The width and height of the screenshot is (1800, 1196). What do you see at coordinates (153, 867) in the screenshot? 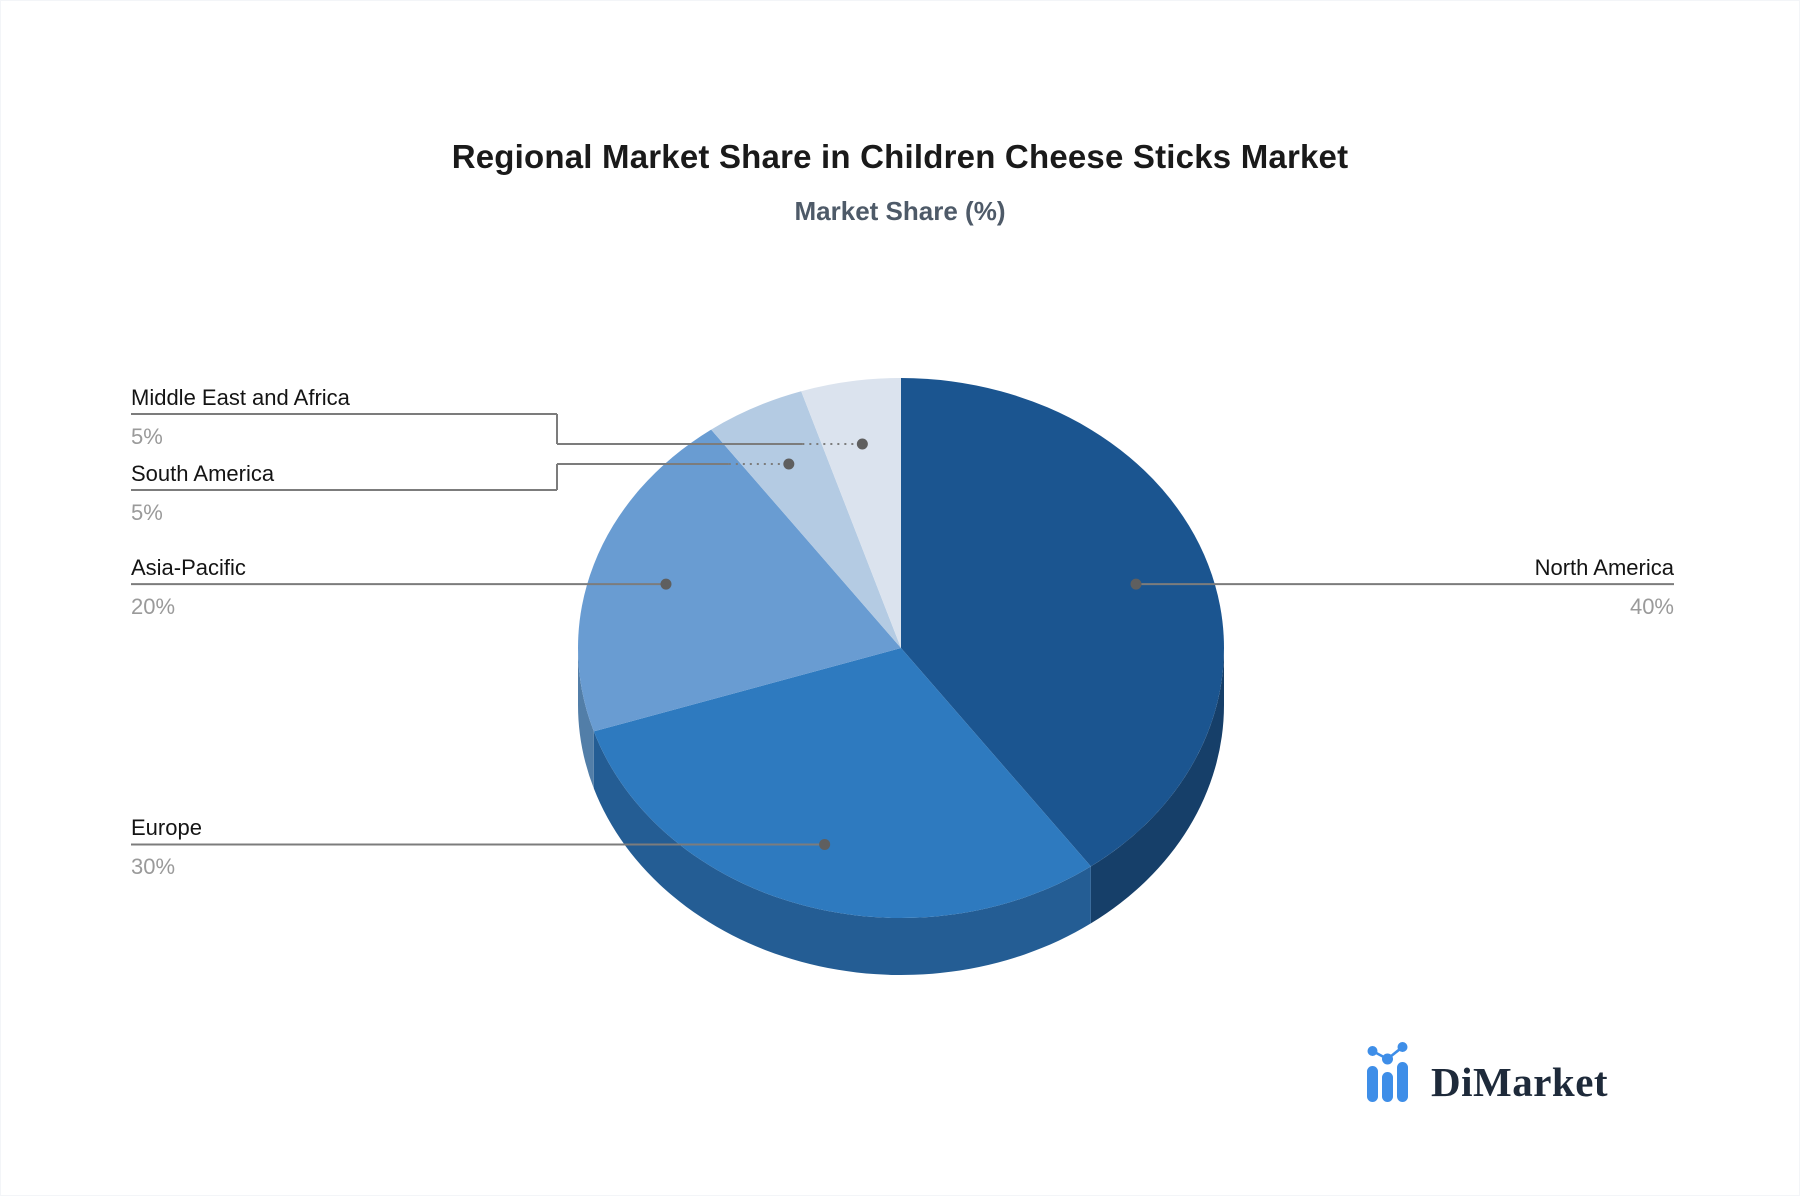
I see `slice-value: 30%` at bounding box center [153, 867].